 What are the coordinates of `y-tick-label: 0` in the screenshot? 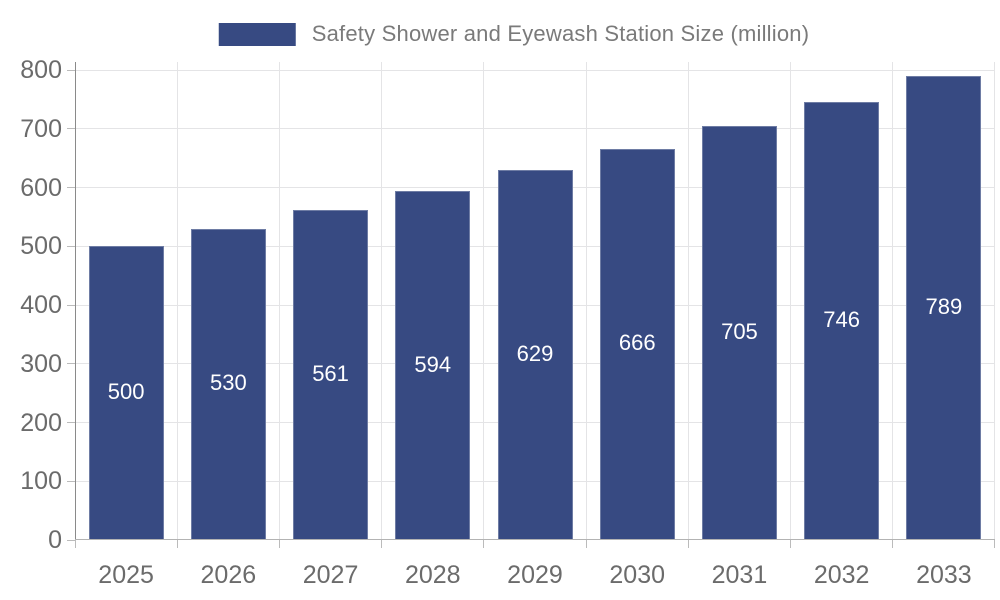 It's located at (55, 540).